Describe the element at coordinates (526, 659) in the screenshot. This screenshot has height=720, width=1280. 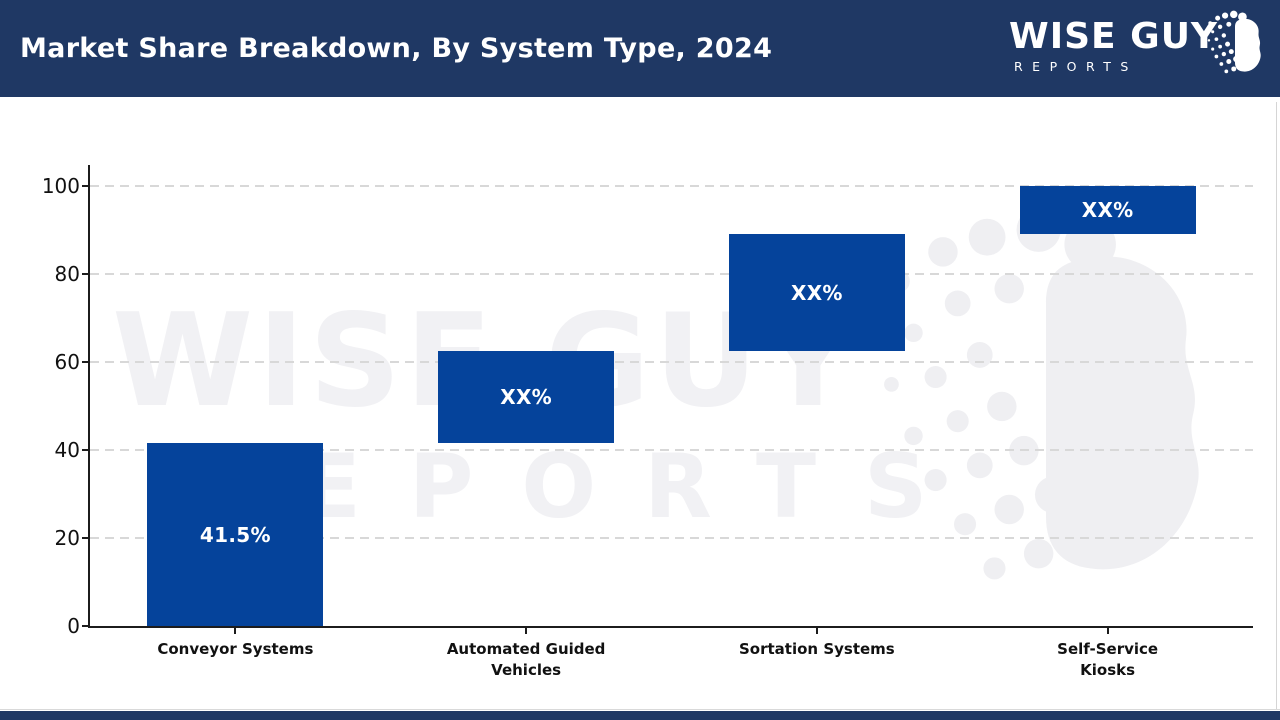
I see `x-category-label: Automated Guided Vehicles` at that location.